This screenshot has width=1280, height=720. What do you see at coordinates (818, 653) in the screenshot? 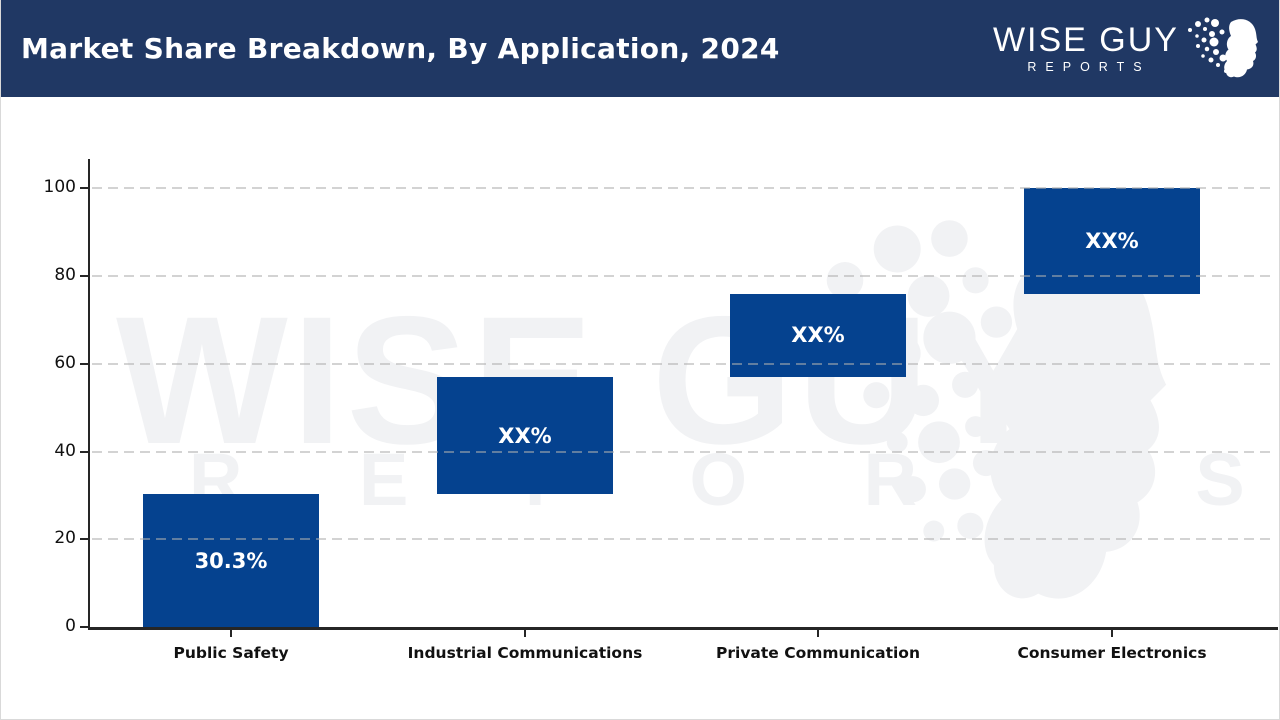
I see `x-category-label: Private Communication` at bounding box center [818, 653].